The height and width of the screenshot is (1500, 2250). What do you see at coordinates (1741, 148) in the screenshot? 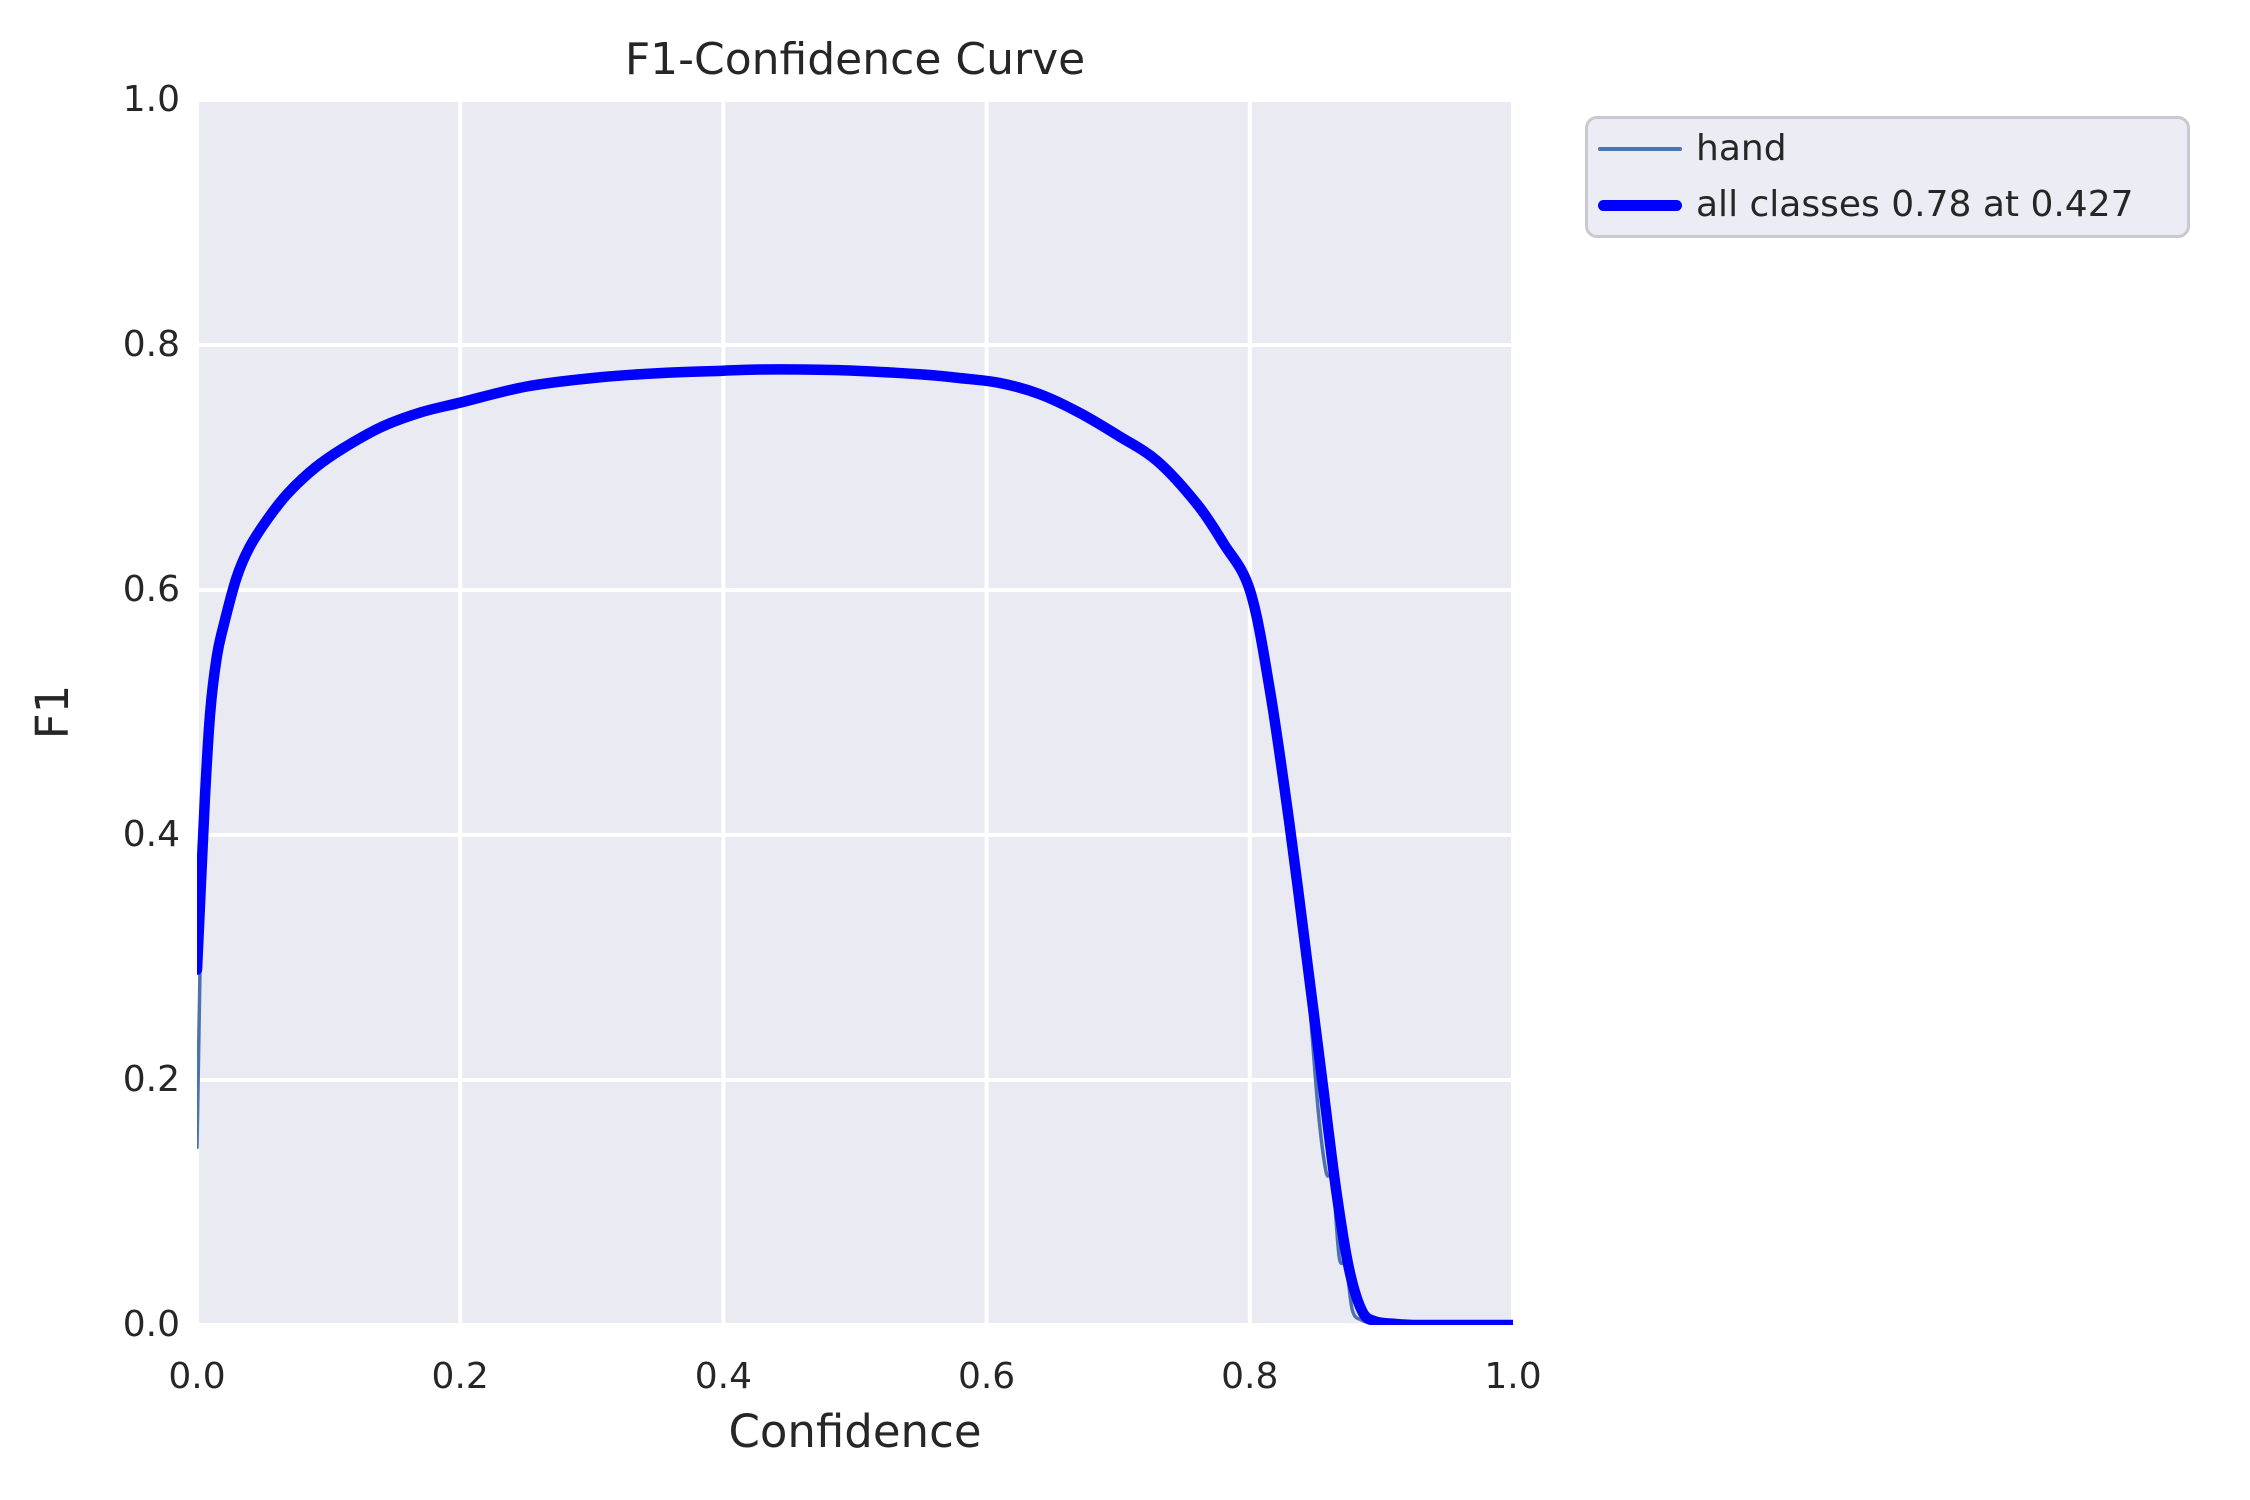
I see `legend-label-hand: hand` at bounding box center [1741, 148].